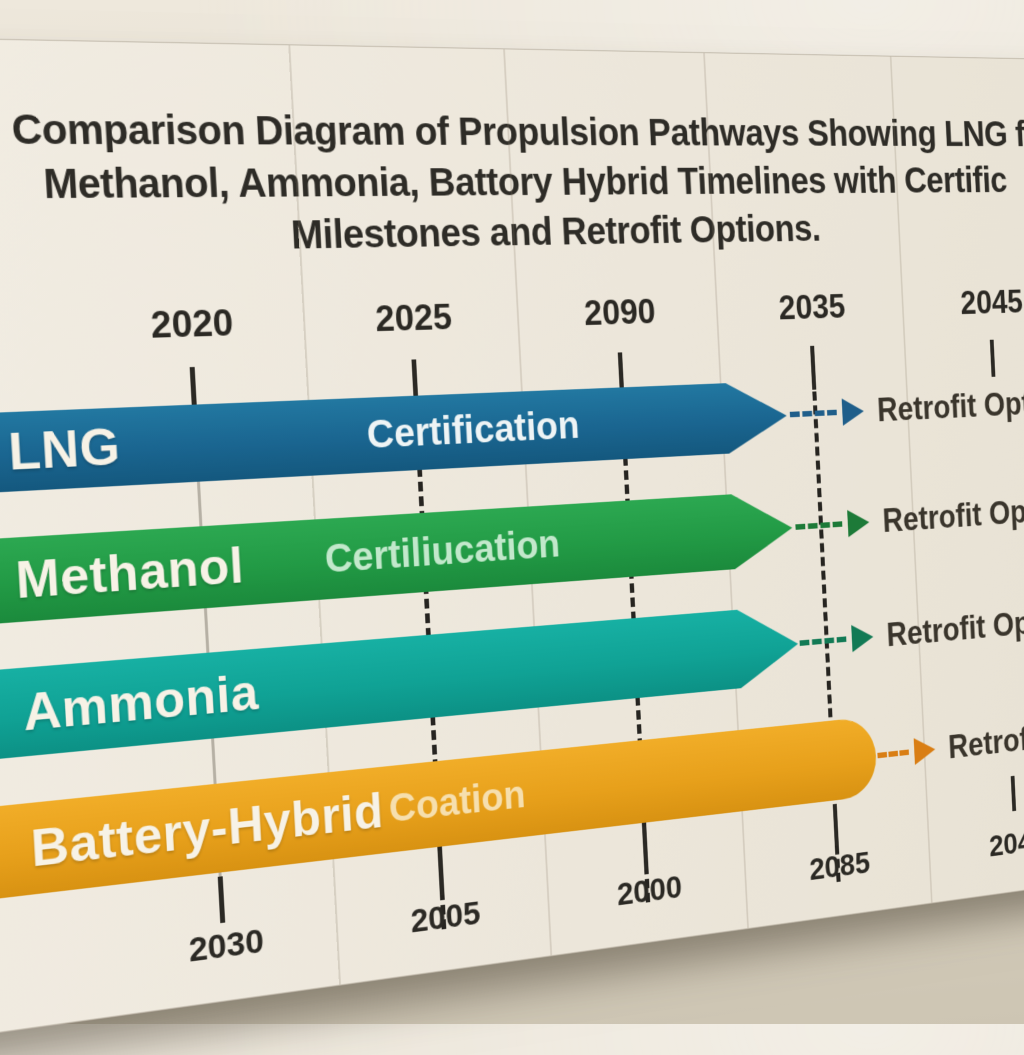  I want to click on retrofit-arrow-ammonia: Retrofit Options, so click(911, 631).